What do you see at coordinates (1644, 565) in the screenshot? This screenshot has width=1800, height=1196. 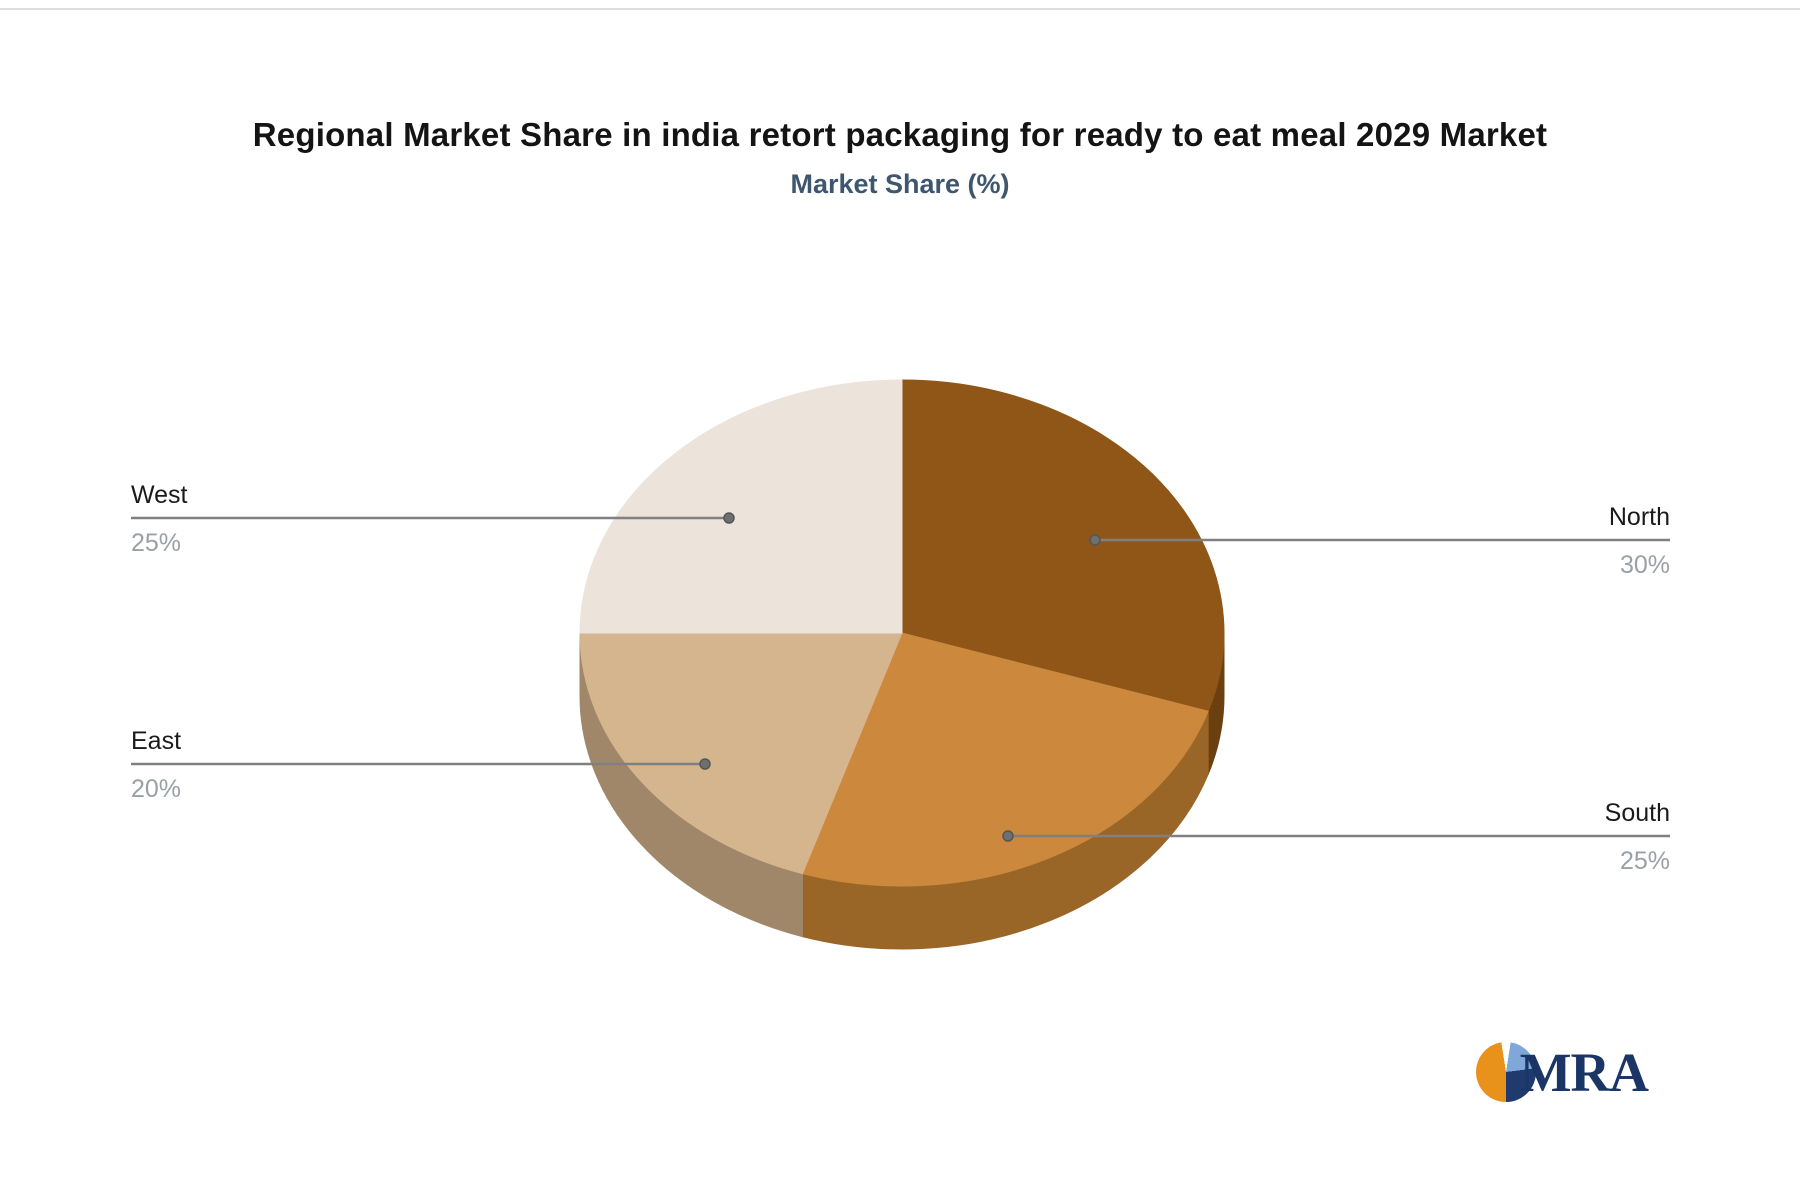 I see `label-north-value: 30%` at bounding box center [1644, 565].